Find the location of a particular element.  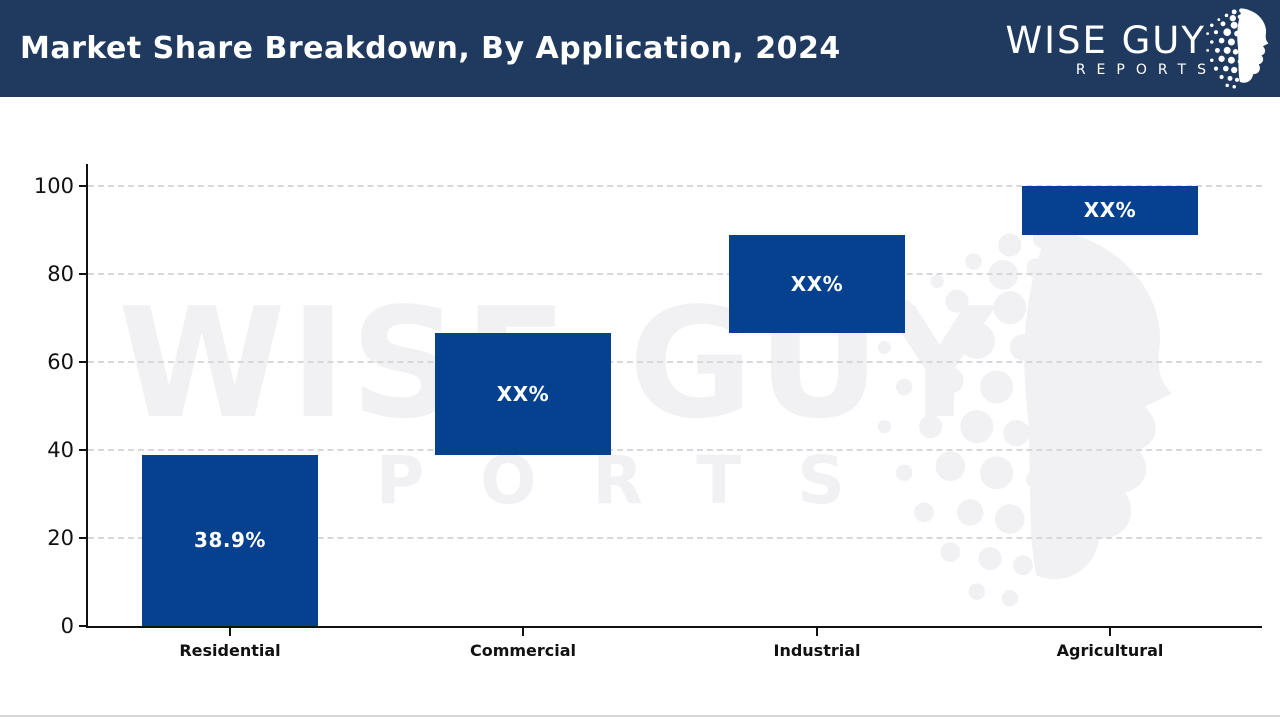

x-axis-spine is located at coordinates (674, 627).